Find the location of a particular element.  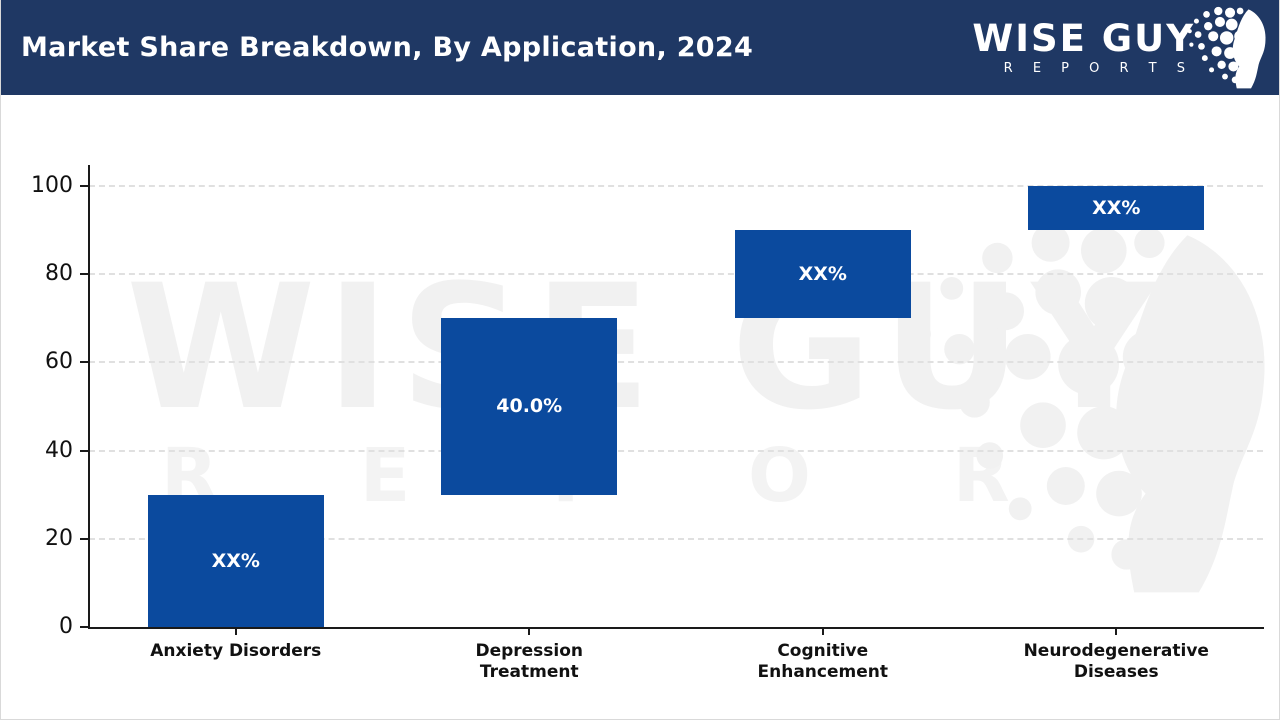

y-axis-tick-label: 40 is located at coordinates (59, 450).